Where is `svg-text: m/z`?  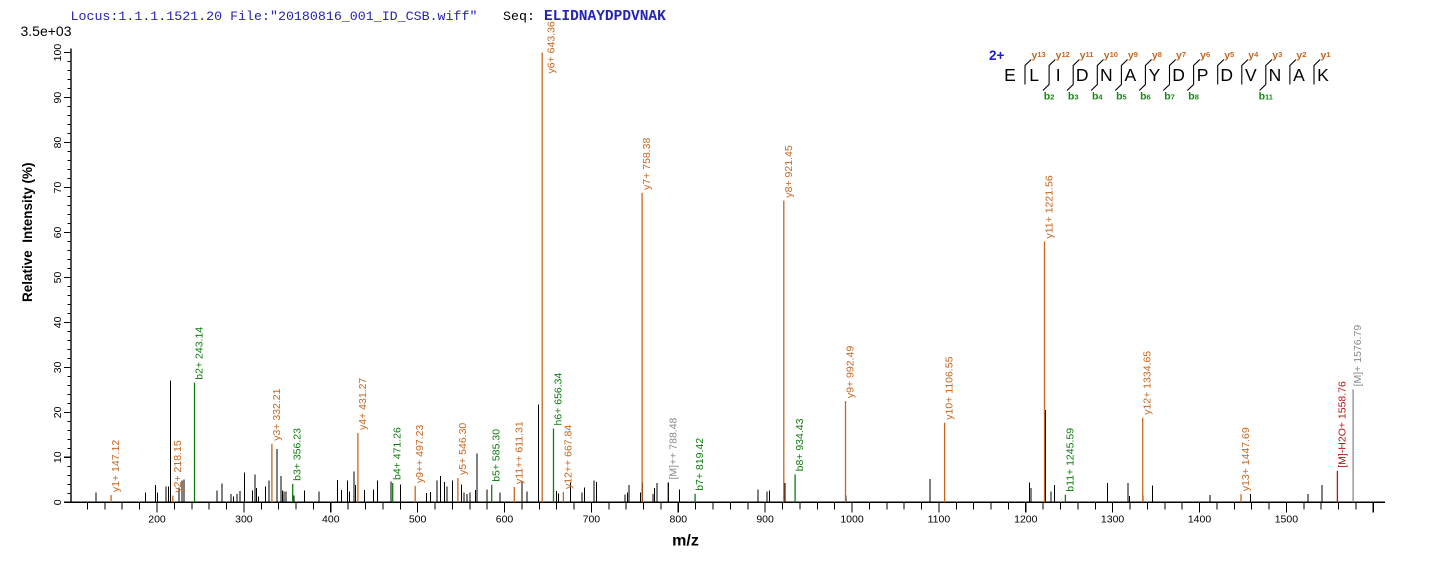
svg-text: m/z is located at coordinates (685, 541).